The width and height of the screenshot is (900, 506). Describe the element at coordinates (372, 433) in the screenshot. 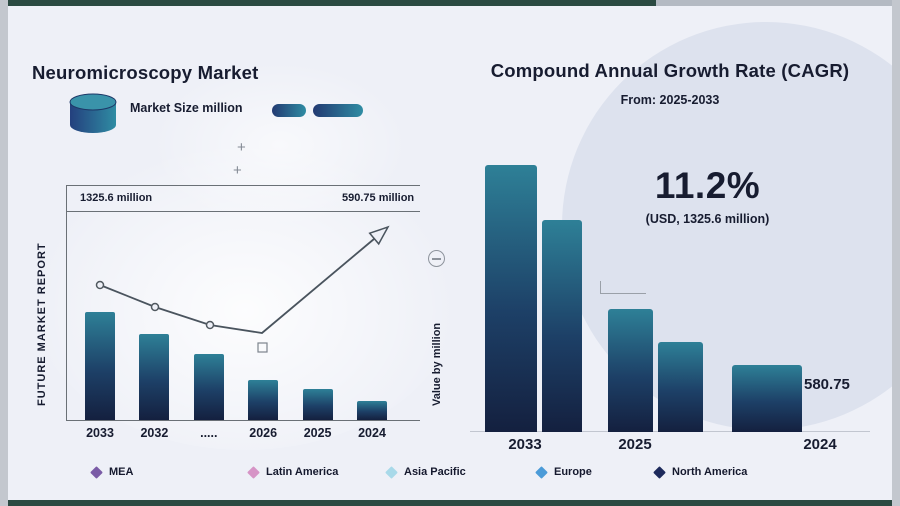

I see `left-category-2024: 2024` at that location.